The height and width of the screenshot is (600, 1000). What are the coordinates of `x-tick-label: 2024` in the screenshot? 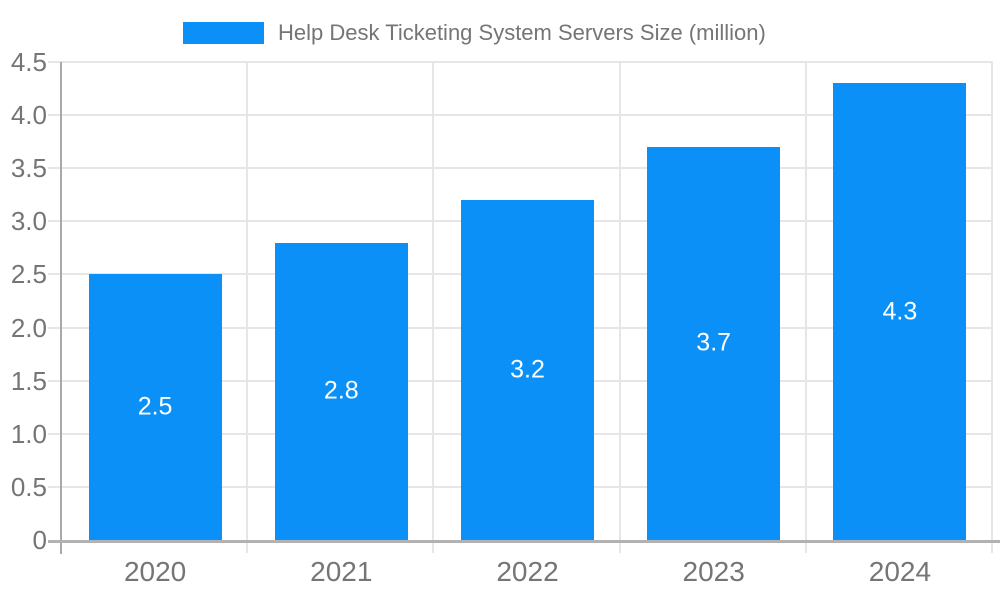 It's located at (900, 571).